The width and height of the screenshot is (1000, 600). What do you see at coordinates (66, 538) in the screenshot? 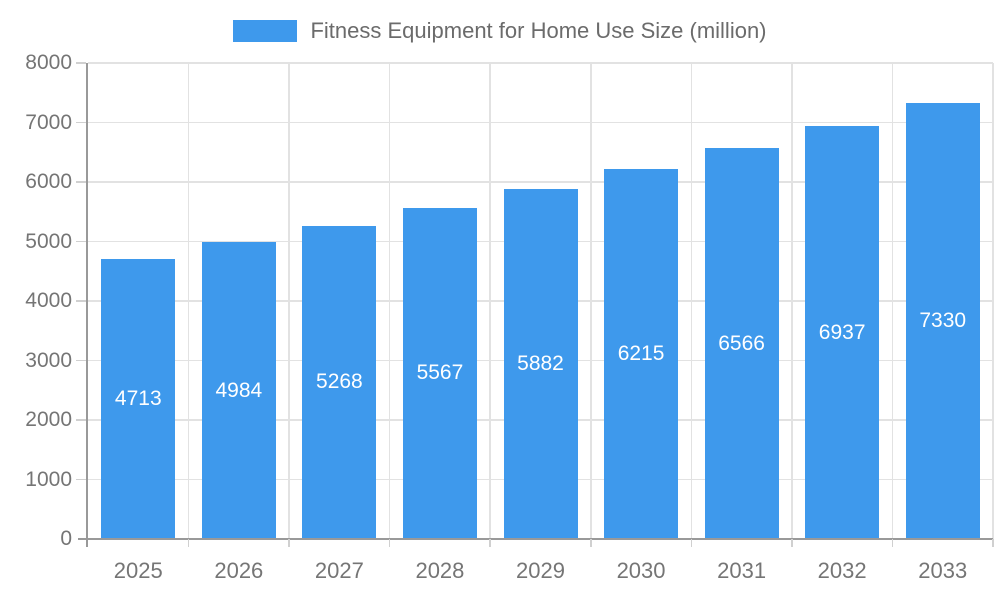
I see `y-axis-tick-label: 0` at bounding box center [66, 538].